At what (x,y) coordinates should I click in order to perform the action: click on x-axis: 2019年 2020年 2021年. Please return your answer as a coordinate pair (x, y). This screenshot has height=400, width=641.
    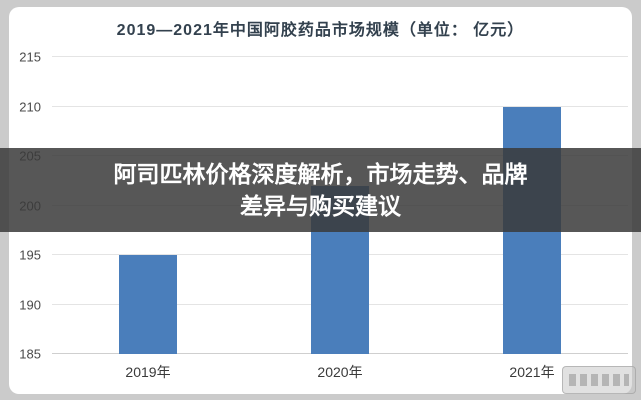
    Looking at the image, I should click on (340, 372).